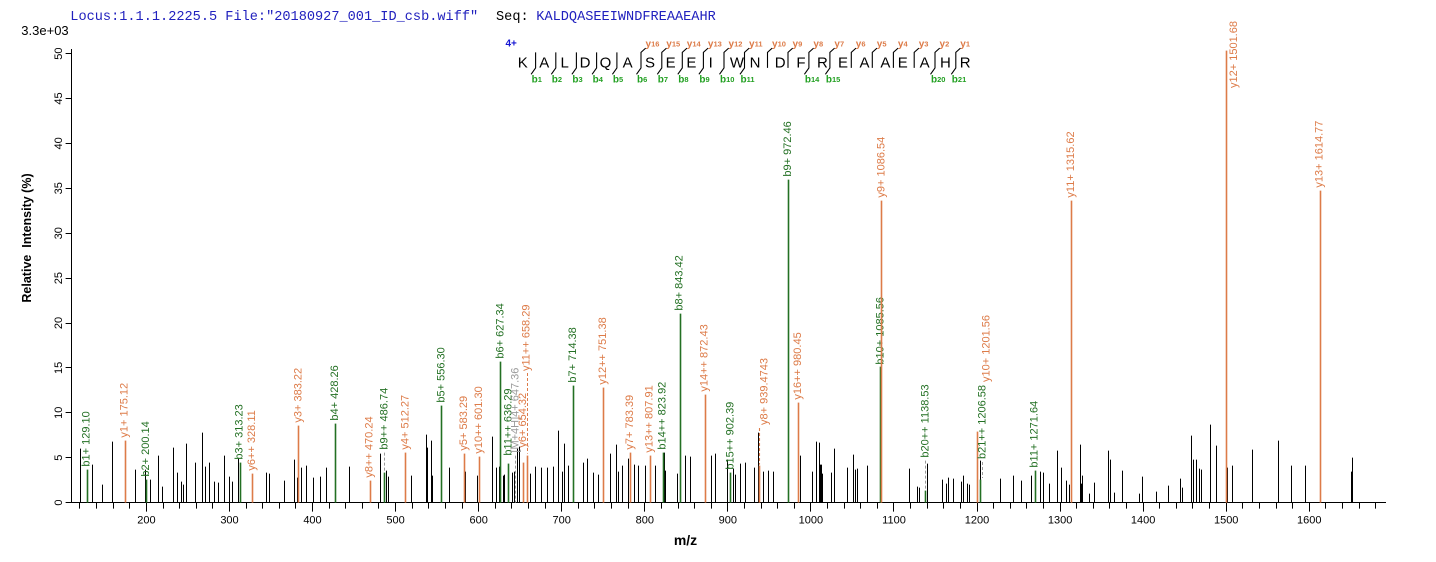  Describe the element at coordinates (945, 62) in the screenshot. I see `svg-text: H` at that location.